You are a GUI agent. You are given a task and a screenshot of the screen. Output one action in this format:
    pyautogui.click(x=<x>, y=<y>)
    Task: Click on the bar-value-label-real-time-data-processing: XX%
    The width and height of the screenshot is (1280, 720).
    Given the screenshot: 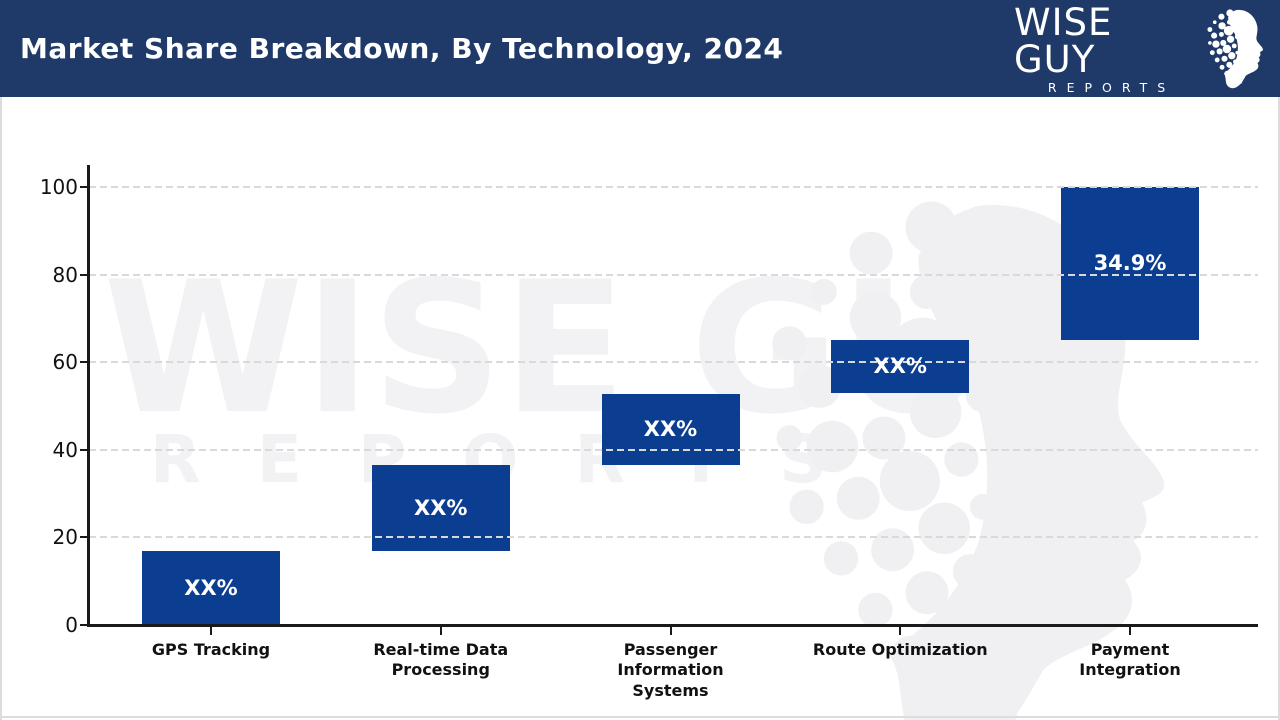 What is the action you would take?
    pyautogui.click(x=441, y=507)
    